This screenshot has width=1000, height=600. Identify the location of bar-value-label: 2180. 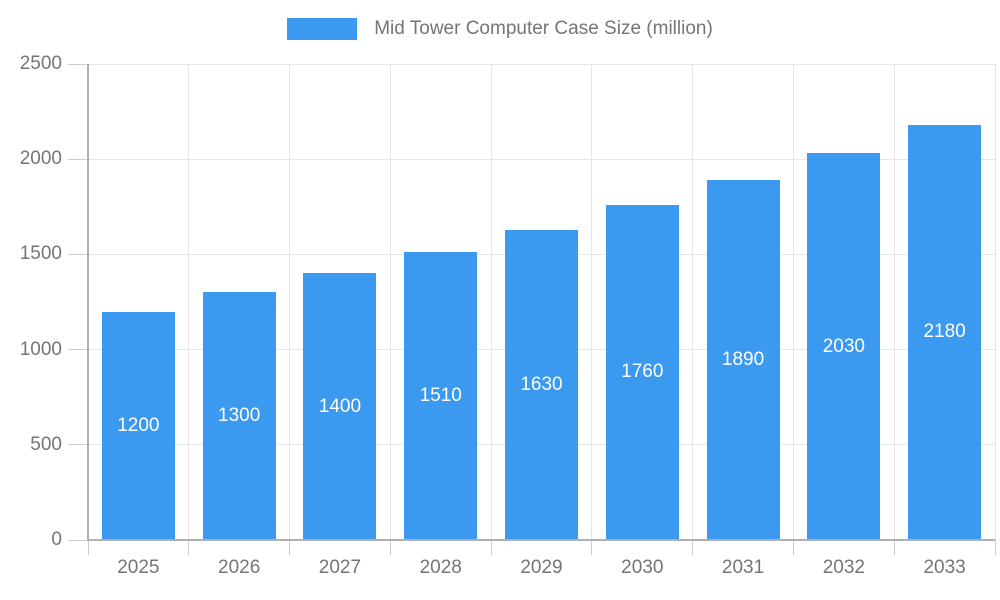
(944, 332).